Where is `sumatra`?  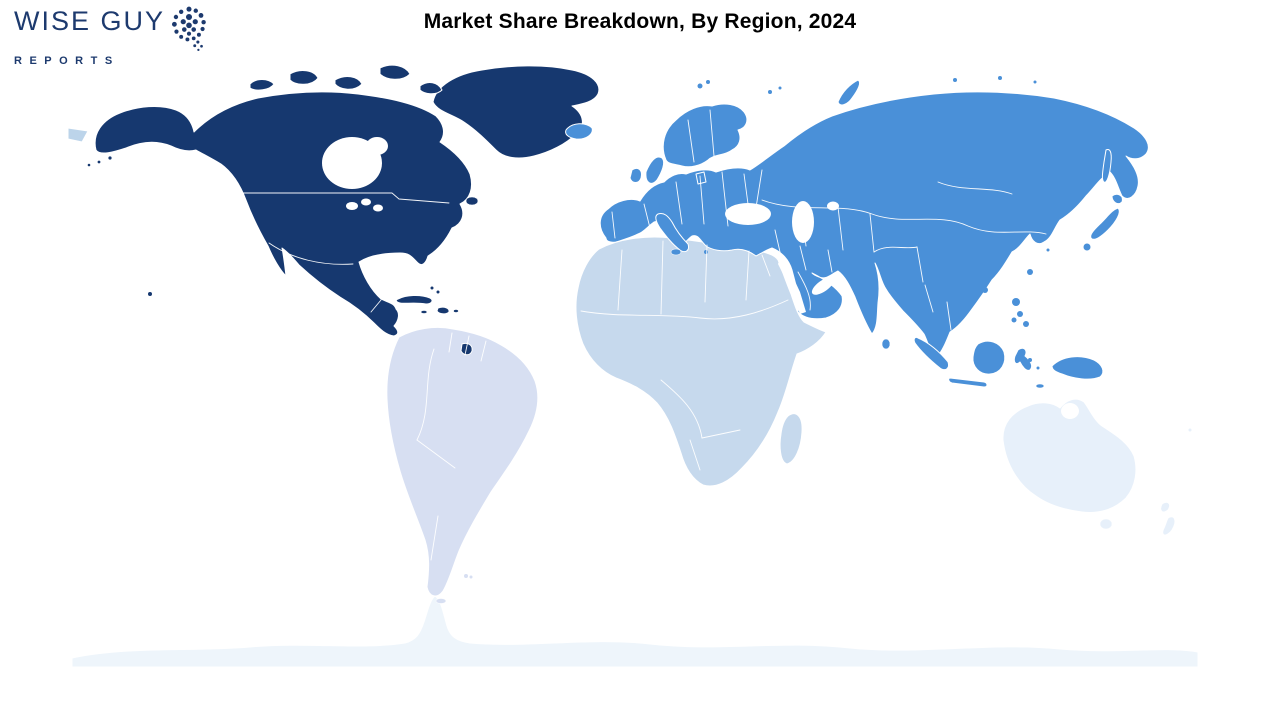
sumatra is located at coordinates (931, 353).